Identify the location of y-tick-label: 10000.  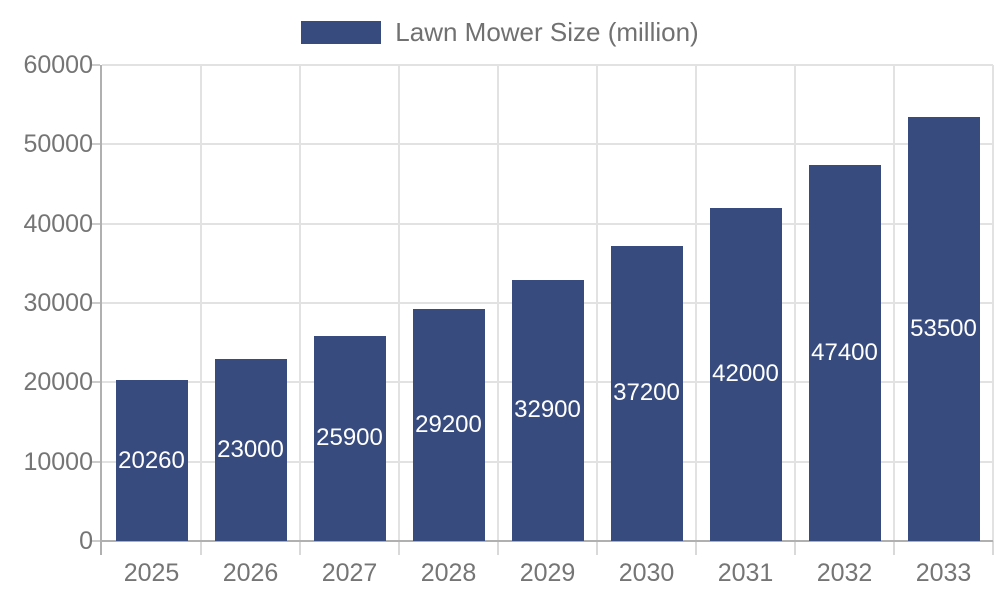
(58, 461).